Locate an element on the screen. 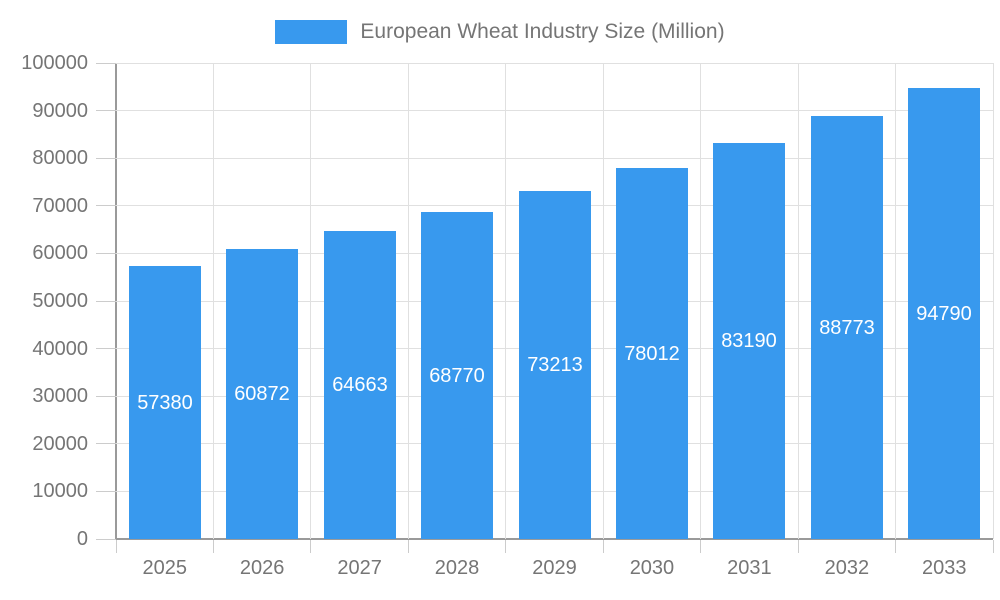 This screenshot has width=1000, height=600. bar-value-label: 88773 is located at coordinates (847, 327).